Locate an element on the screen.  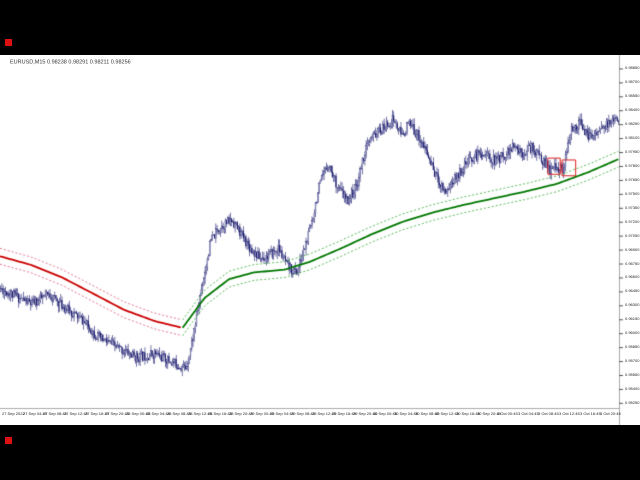
red-marker-bottom-icon is located at coordinates (8, 440).